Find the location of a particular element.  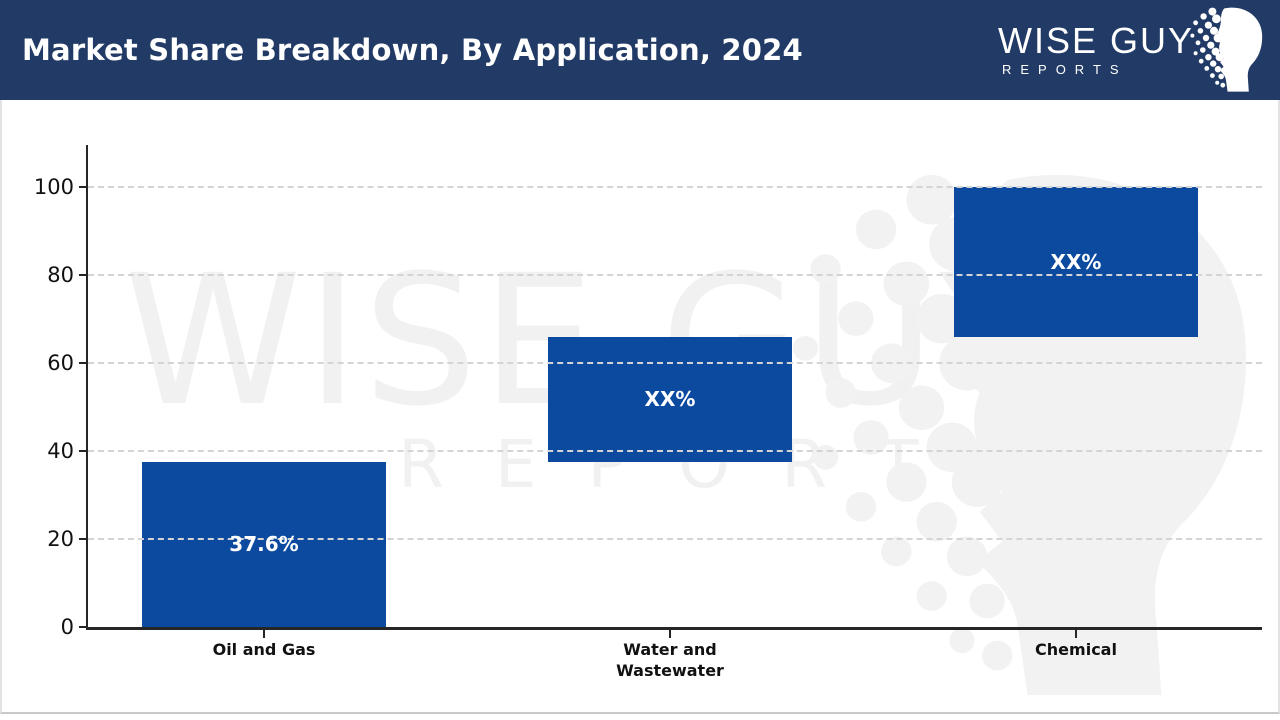

y-tick-label: 0 is located at coordinates (67, 627).